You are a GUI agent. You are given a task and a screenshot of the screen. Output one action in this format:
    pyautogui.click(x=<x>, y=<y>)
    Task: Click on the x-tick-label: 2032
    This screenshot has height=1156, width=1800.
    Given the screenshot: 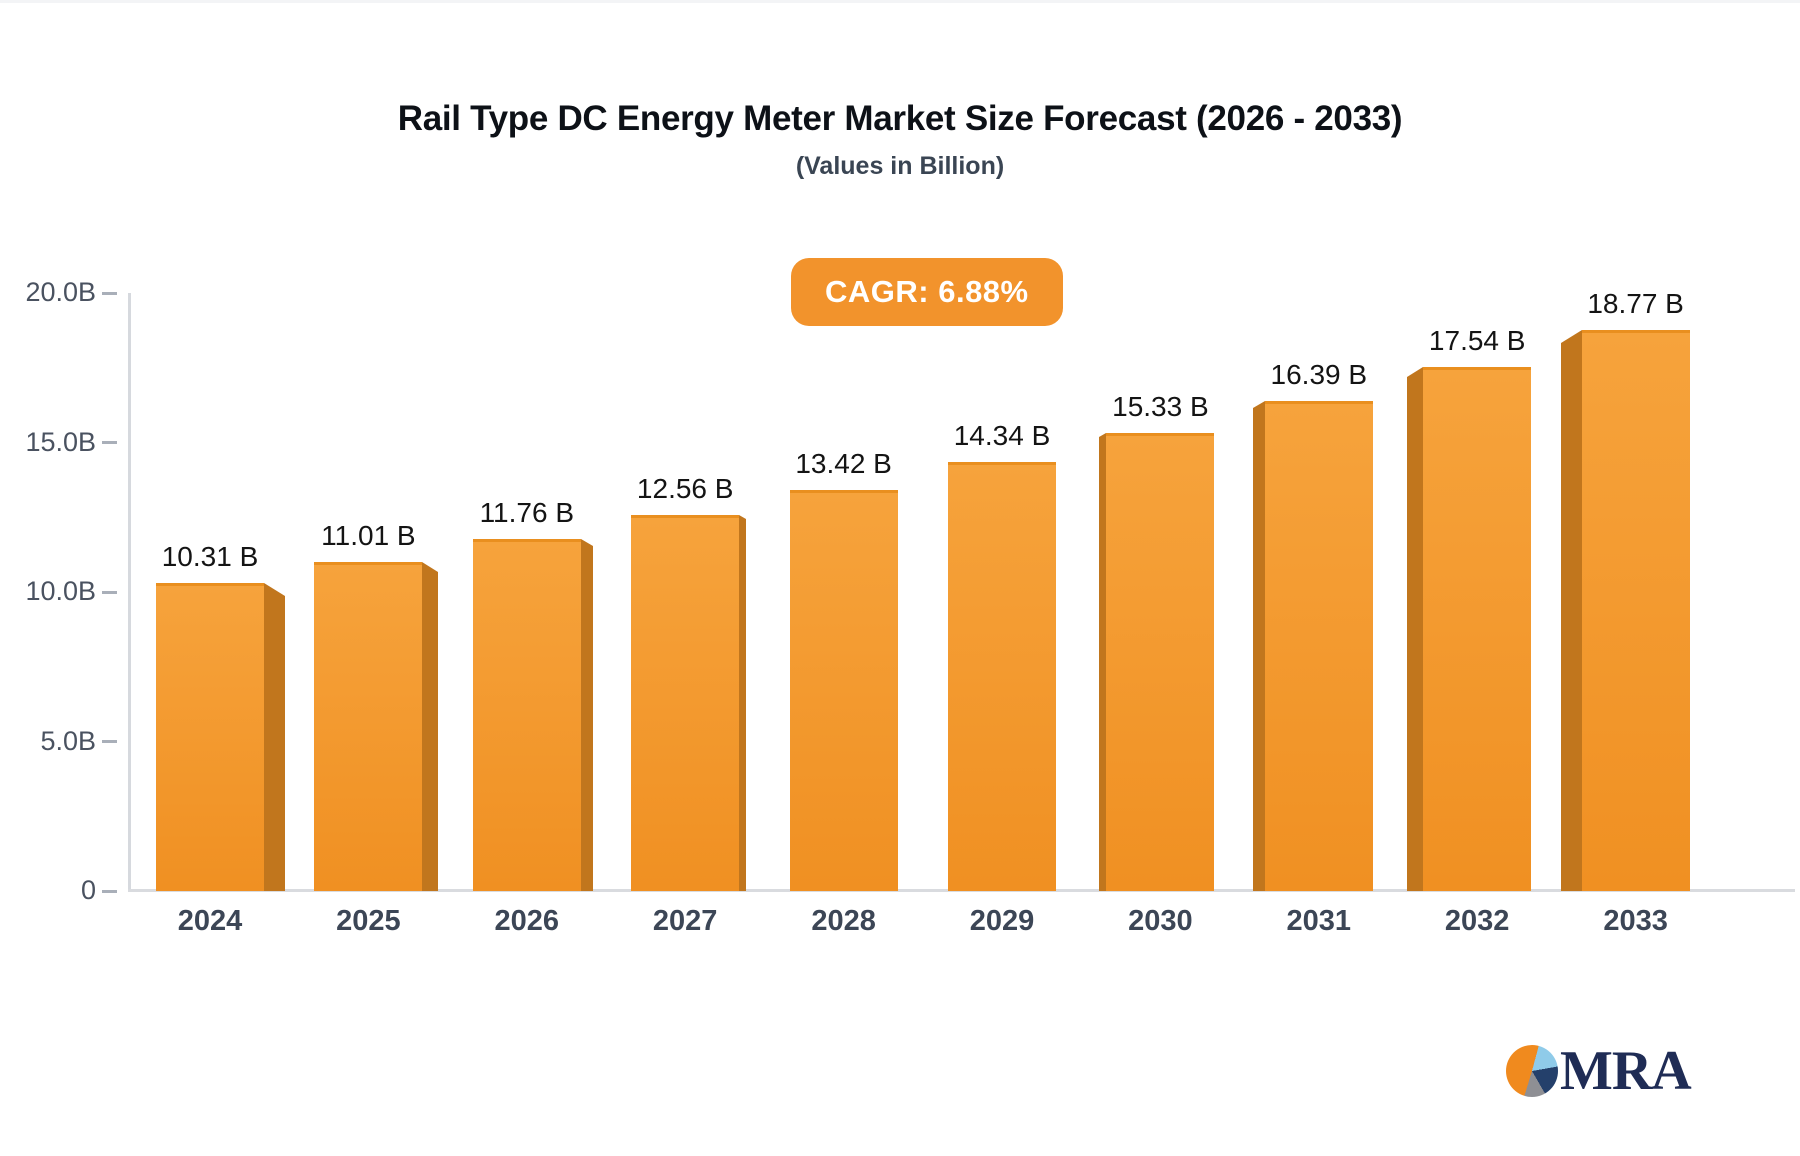 What is the action you would take?
    pyautogui.click(x=1477, y=921)
    